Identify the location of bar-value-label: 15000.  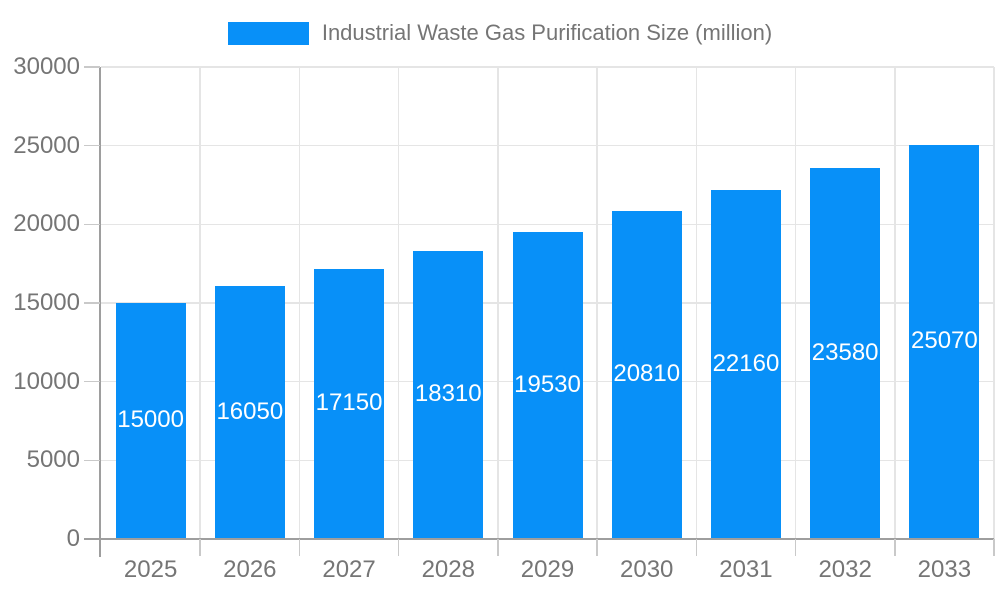
(150, 419).